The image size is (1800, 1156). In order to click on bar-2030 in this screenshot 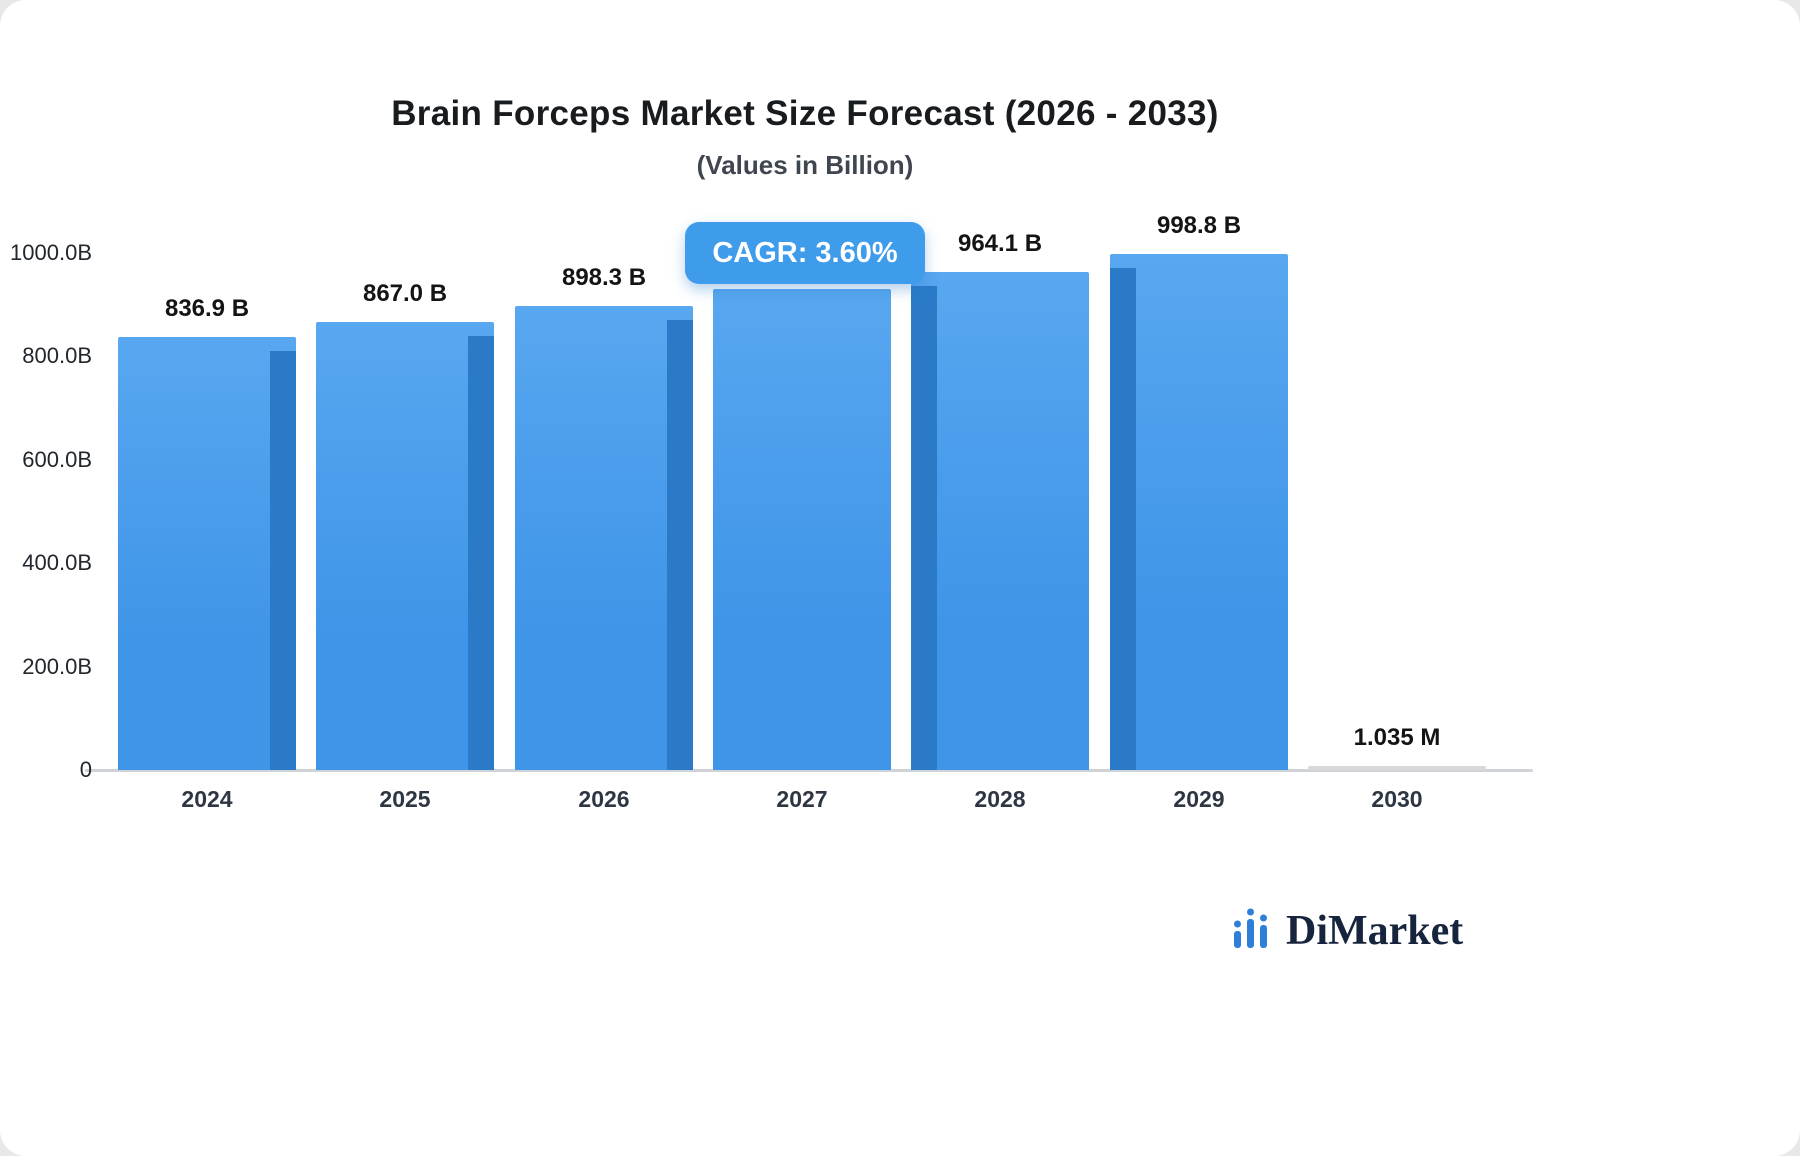, I will do `click(1397, 768)`.